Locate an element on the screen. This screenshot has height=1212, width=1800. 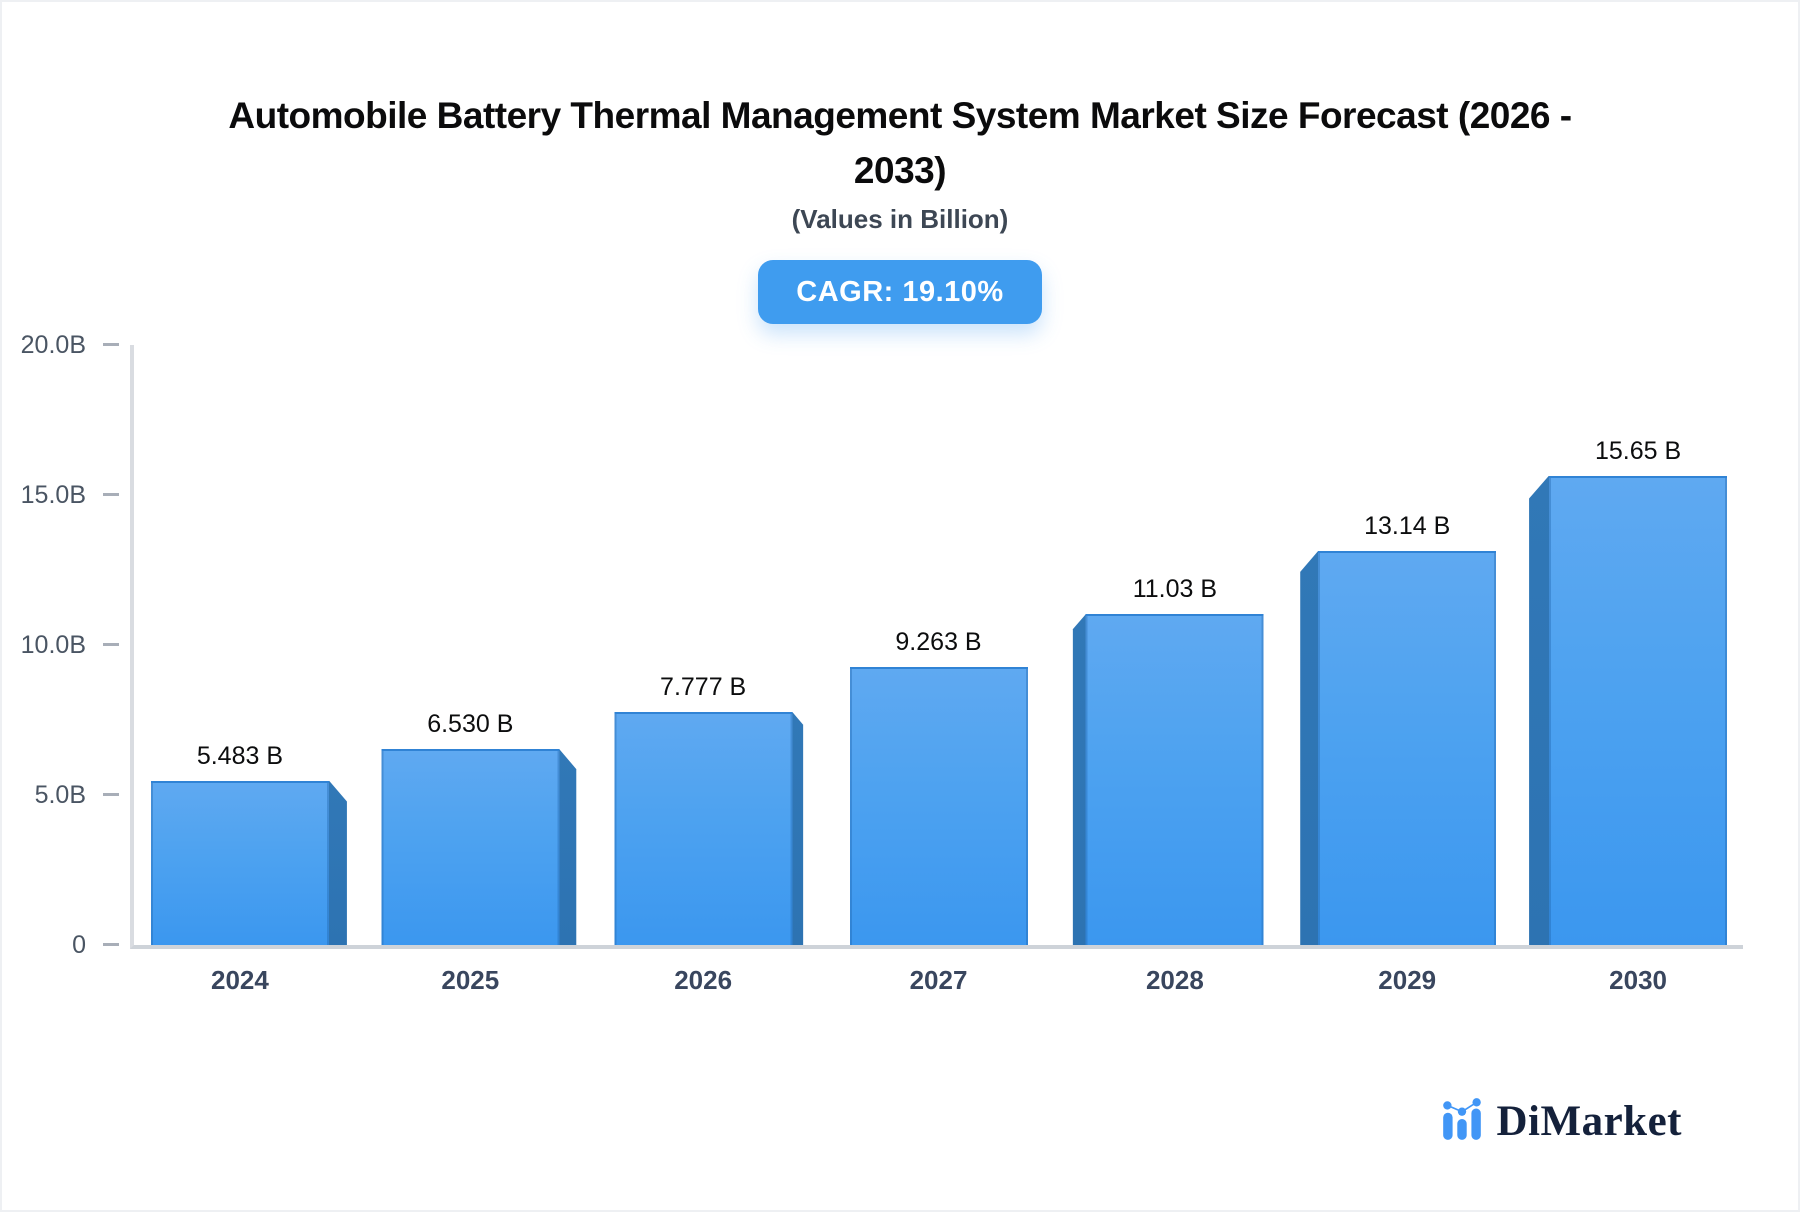
bar-2030: 15.65 B 2030 is located at coordinates (1628, 716).